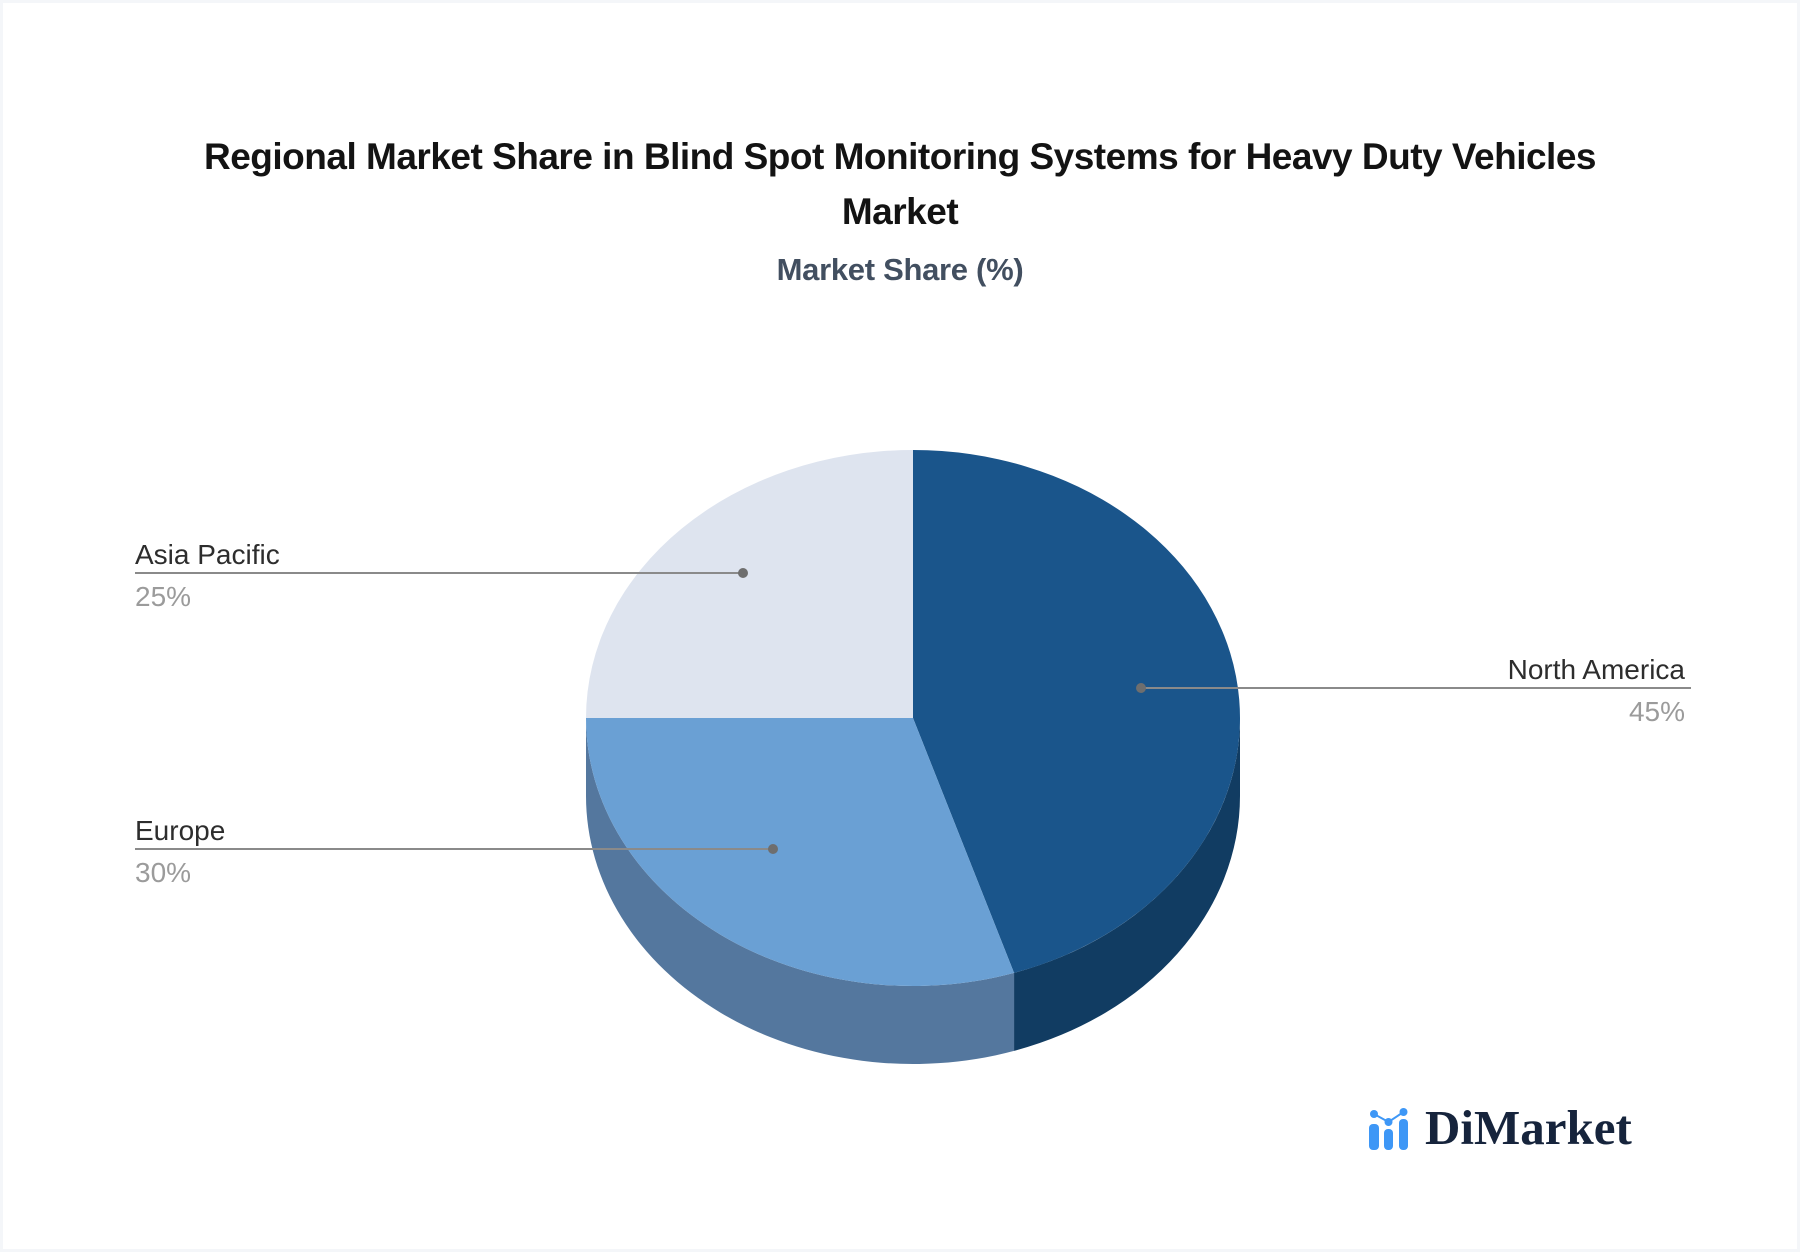 The height and width of the screenshot is (1252, 1800). I want to click on value-asia-pacific: 25%, so click(163, 596).